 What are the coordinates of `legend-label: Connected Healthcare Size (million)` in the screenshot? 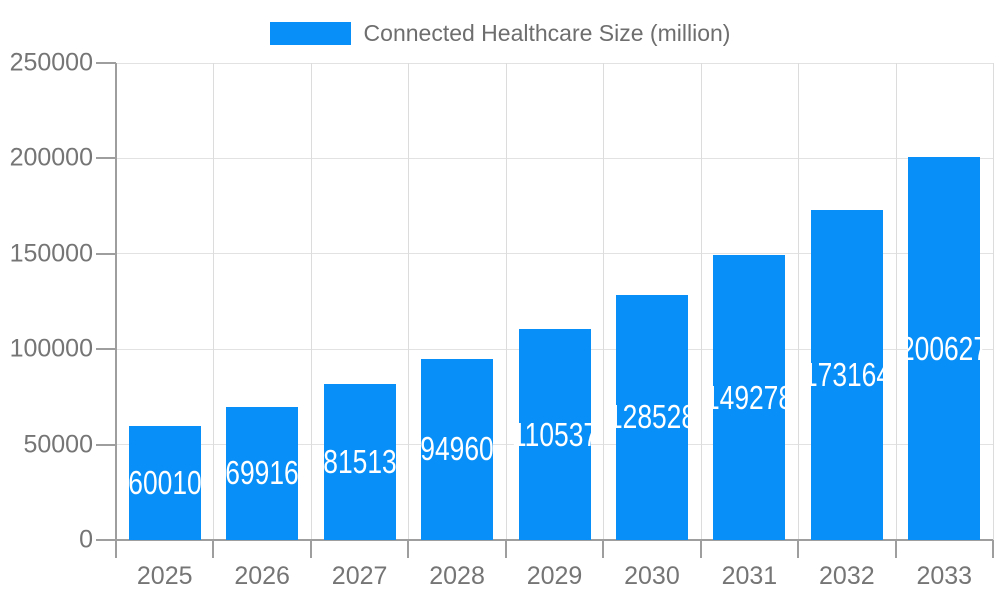 It's located at (547, 33).